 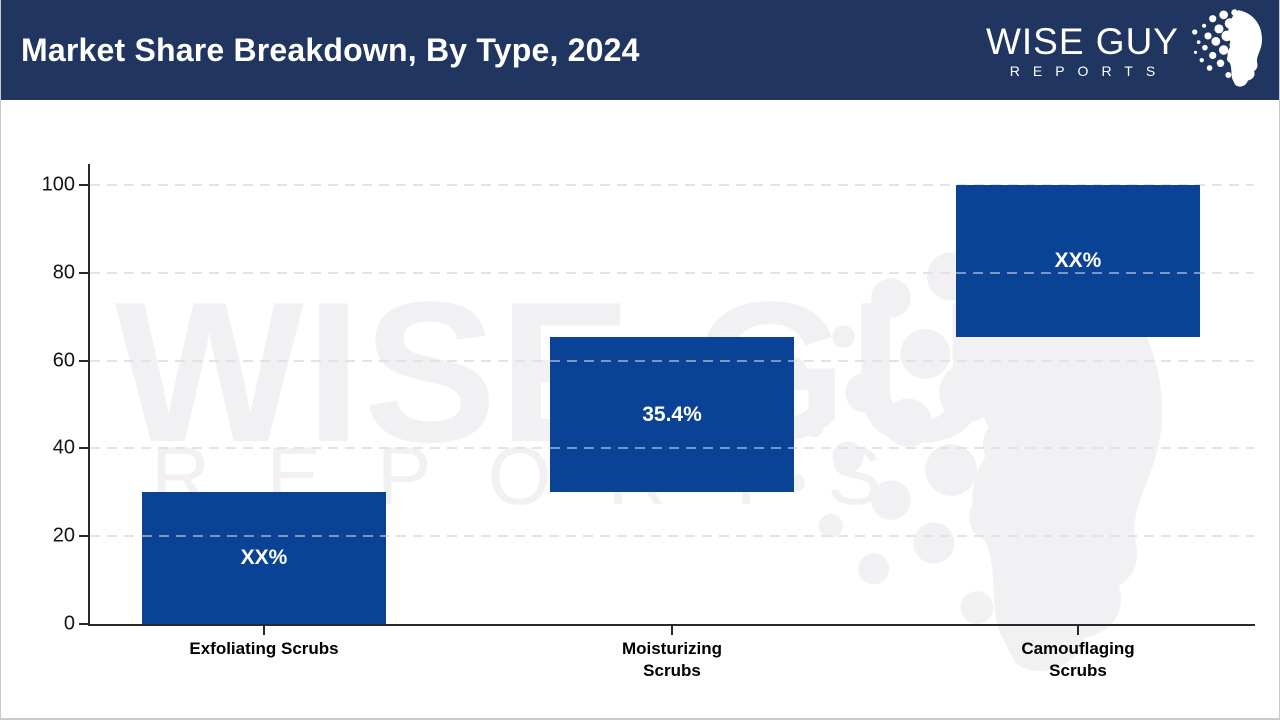 I want to click on x-category-label-2: Moisturizing Scrubs, so click(x=672, y=660).